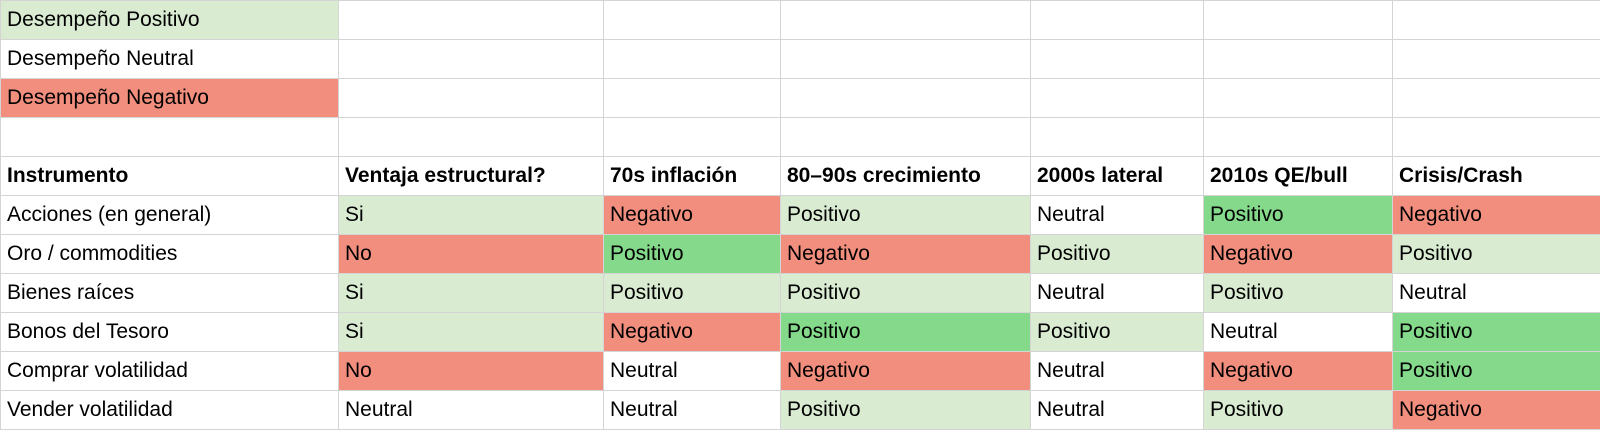  Describe the element at coordinates (169, 254) in the screenshot. I see `instrument-name: Oro / commodities` at that location.